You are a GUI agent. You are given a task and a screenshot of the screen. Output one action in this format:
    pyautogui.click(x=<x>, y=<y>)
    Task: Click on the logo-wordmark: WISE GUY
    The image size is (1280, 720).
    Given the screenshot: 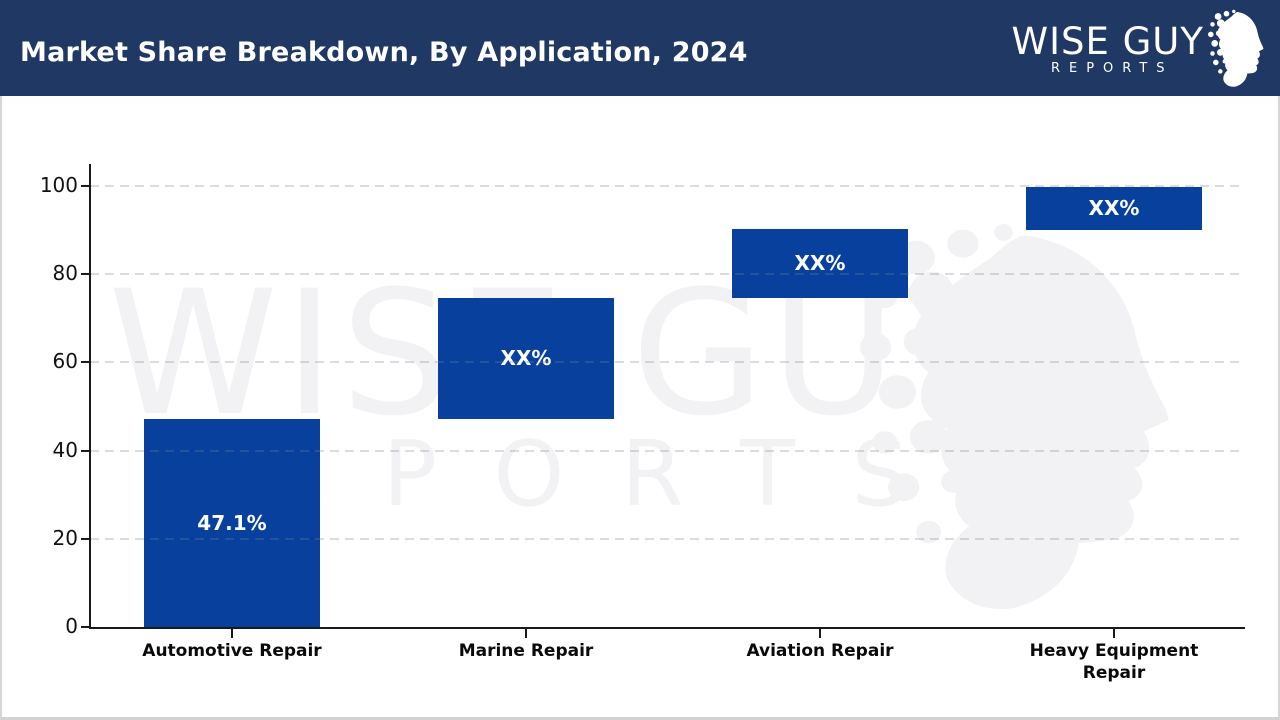 What is the action you would take?
    pyautogui.click(x=1107, y=41)
    